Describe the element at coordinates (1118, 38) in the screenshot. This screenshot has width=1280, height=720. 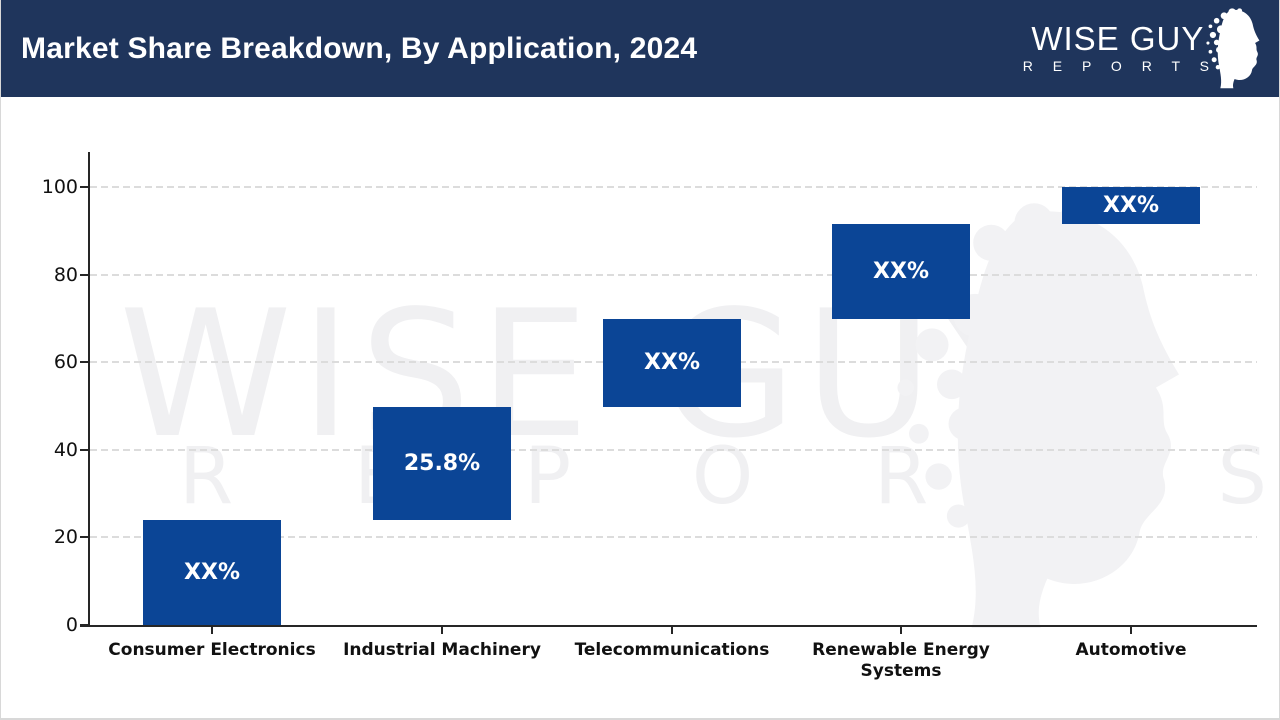
I see `logo-wordmark: WISE GUY` at that location.